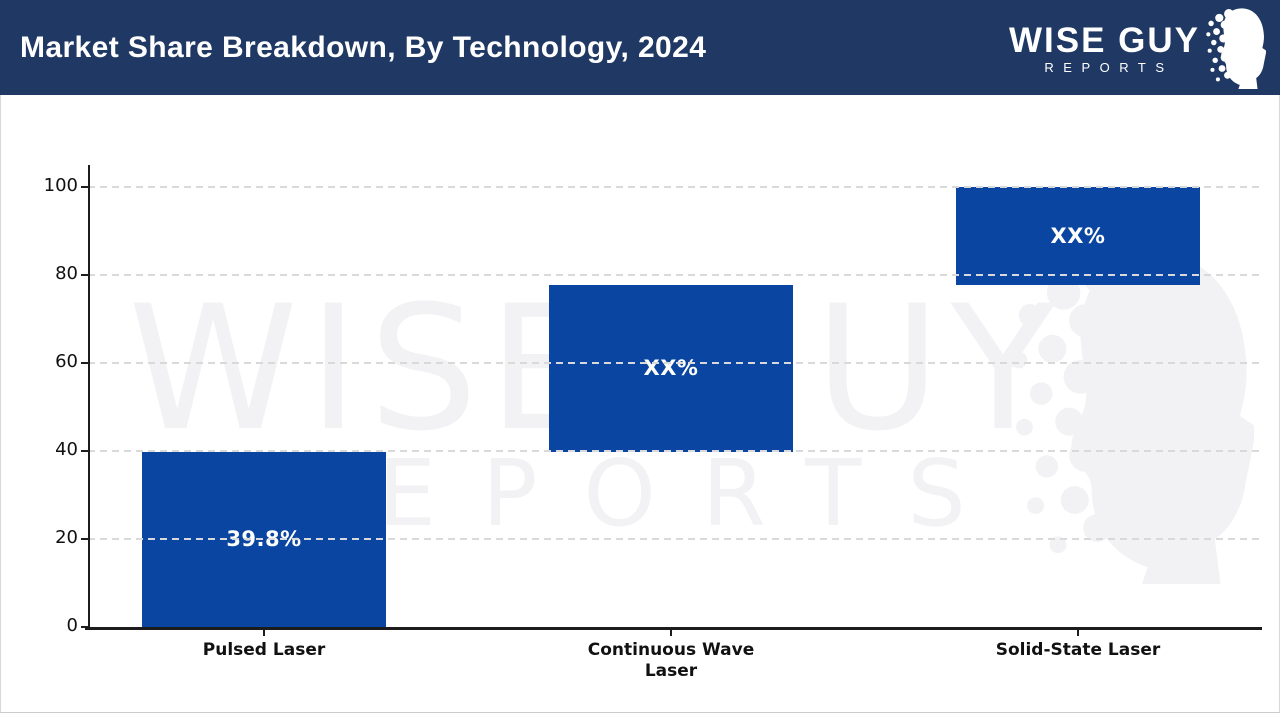 Image resolution: width=1280 pixels, height=720 pixels. I want to click on y-tick-label-20: 20, so click(66, 537).